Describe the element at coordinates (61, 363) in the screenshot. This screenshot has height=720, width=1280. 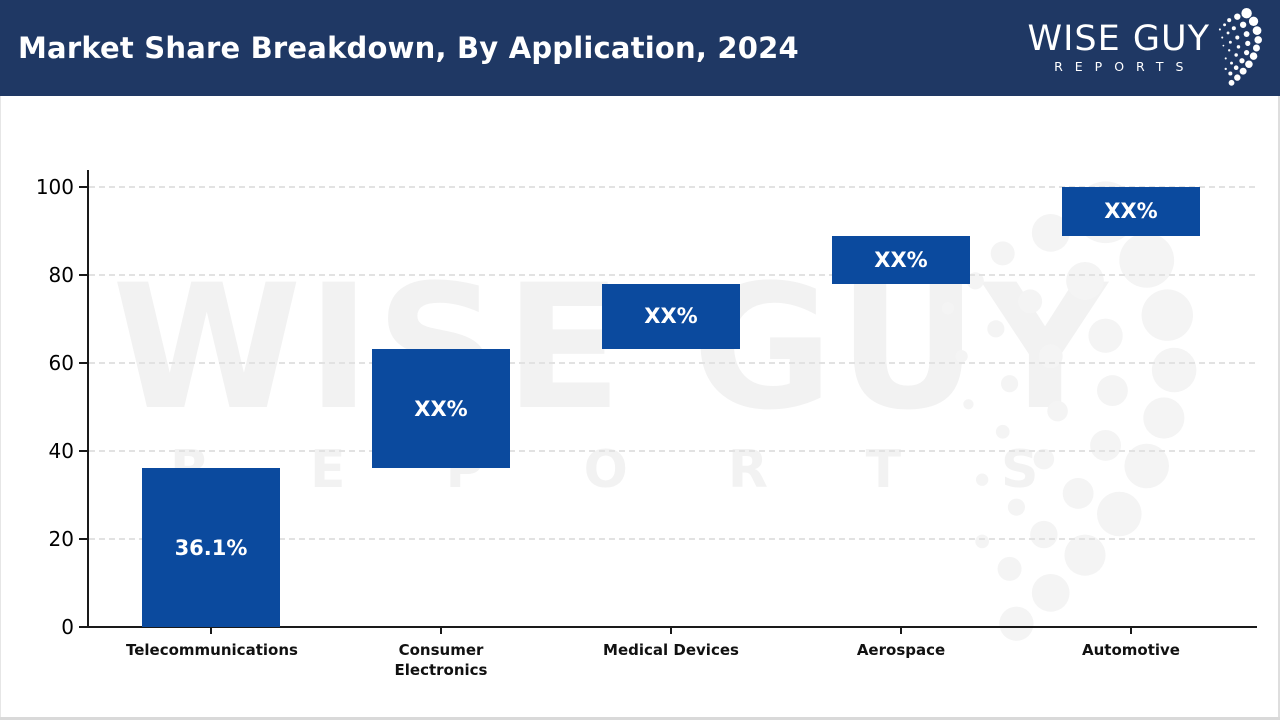
I see `y-tick-label: 60` at that location.